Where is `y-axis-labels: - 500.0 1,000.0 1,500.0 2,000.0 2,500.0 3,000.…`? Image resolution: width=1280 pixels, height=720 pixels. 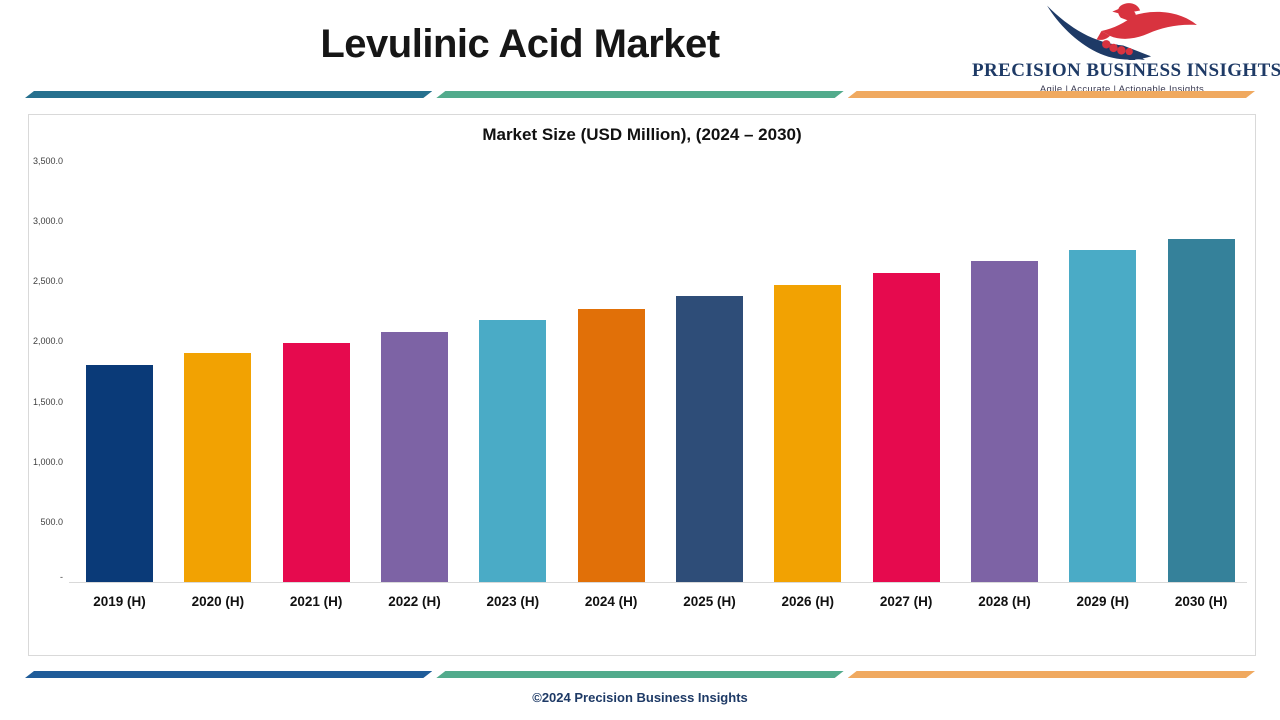 y-axis-labels: - 500.0 1,000.0 1,500.0 2,000.0 2,500.0 3,000.… is located at coordinates (46, 385).